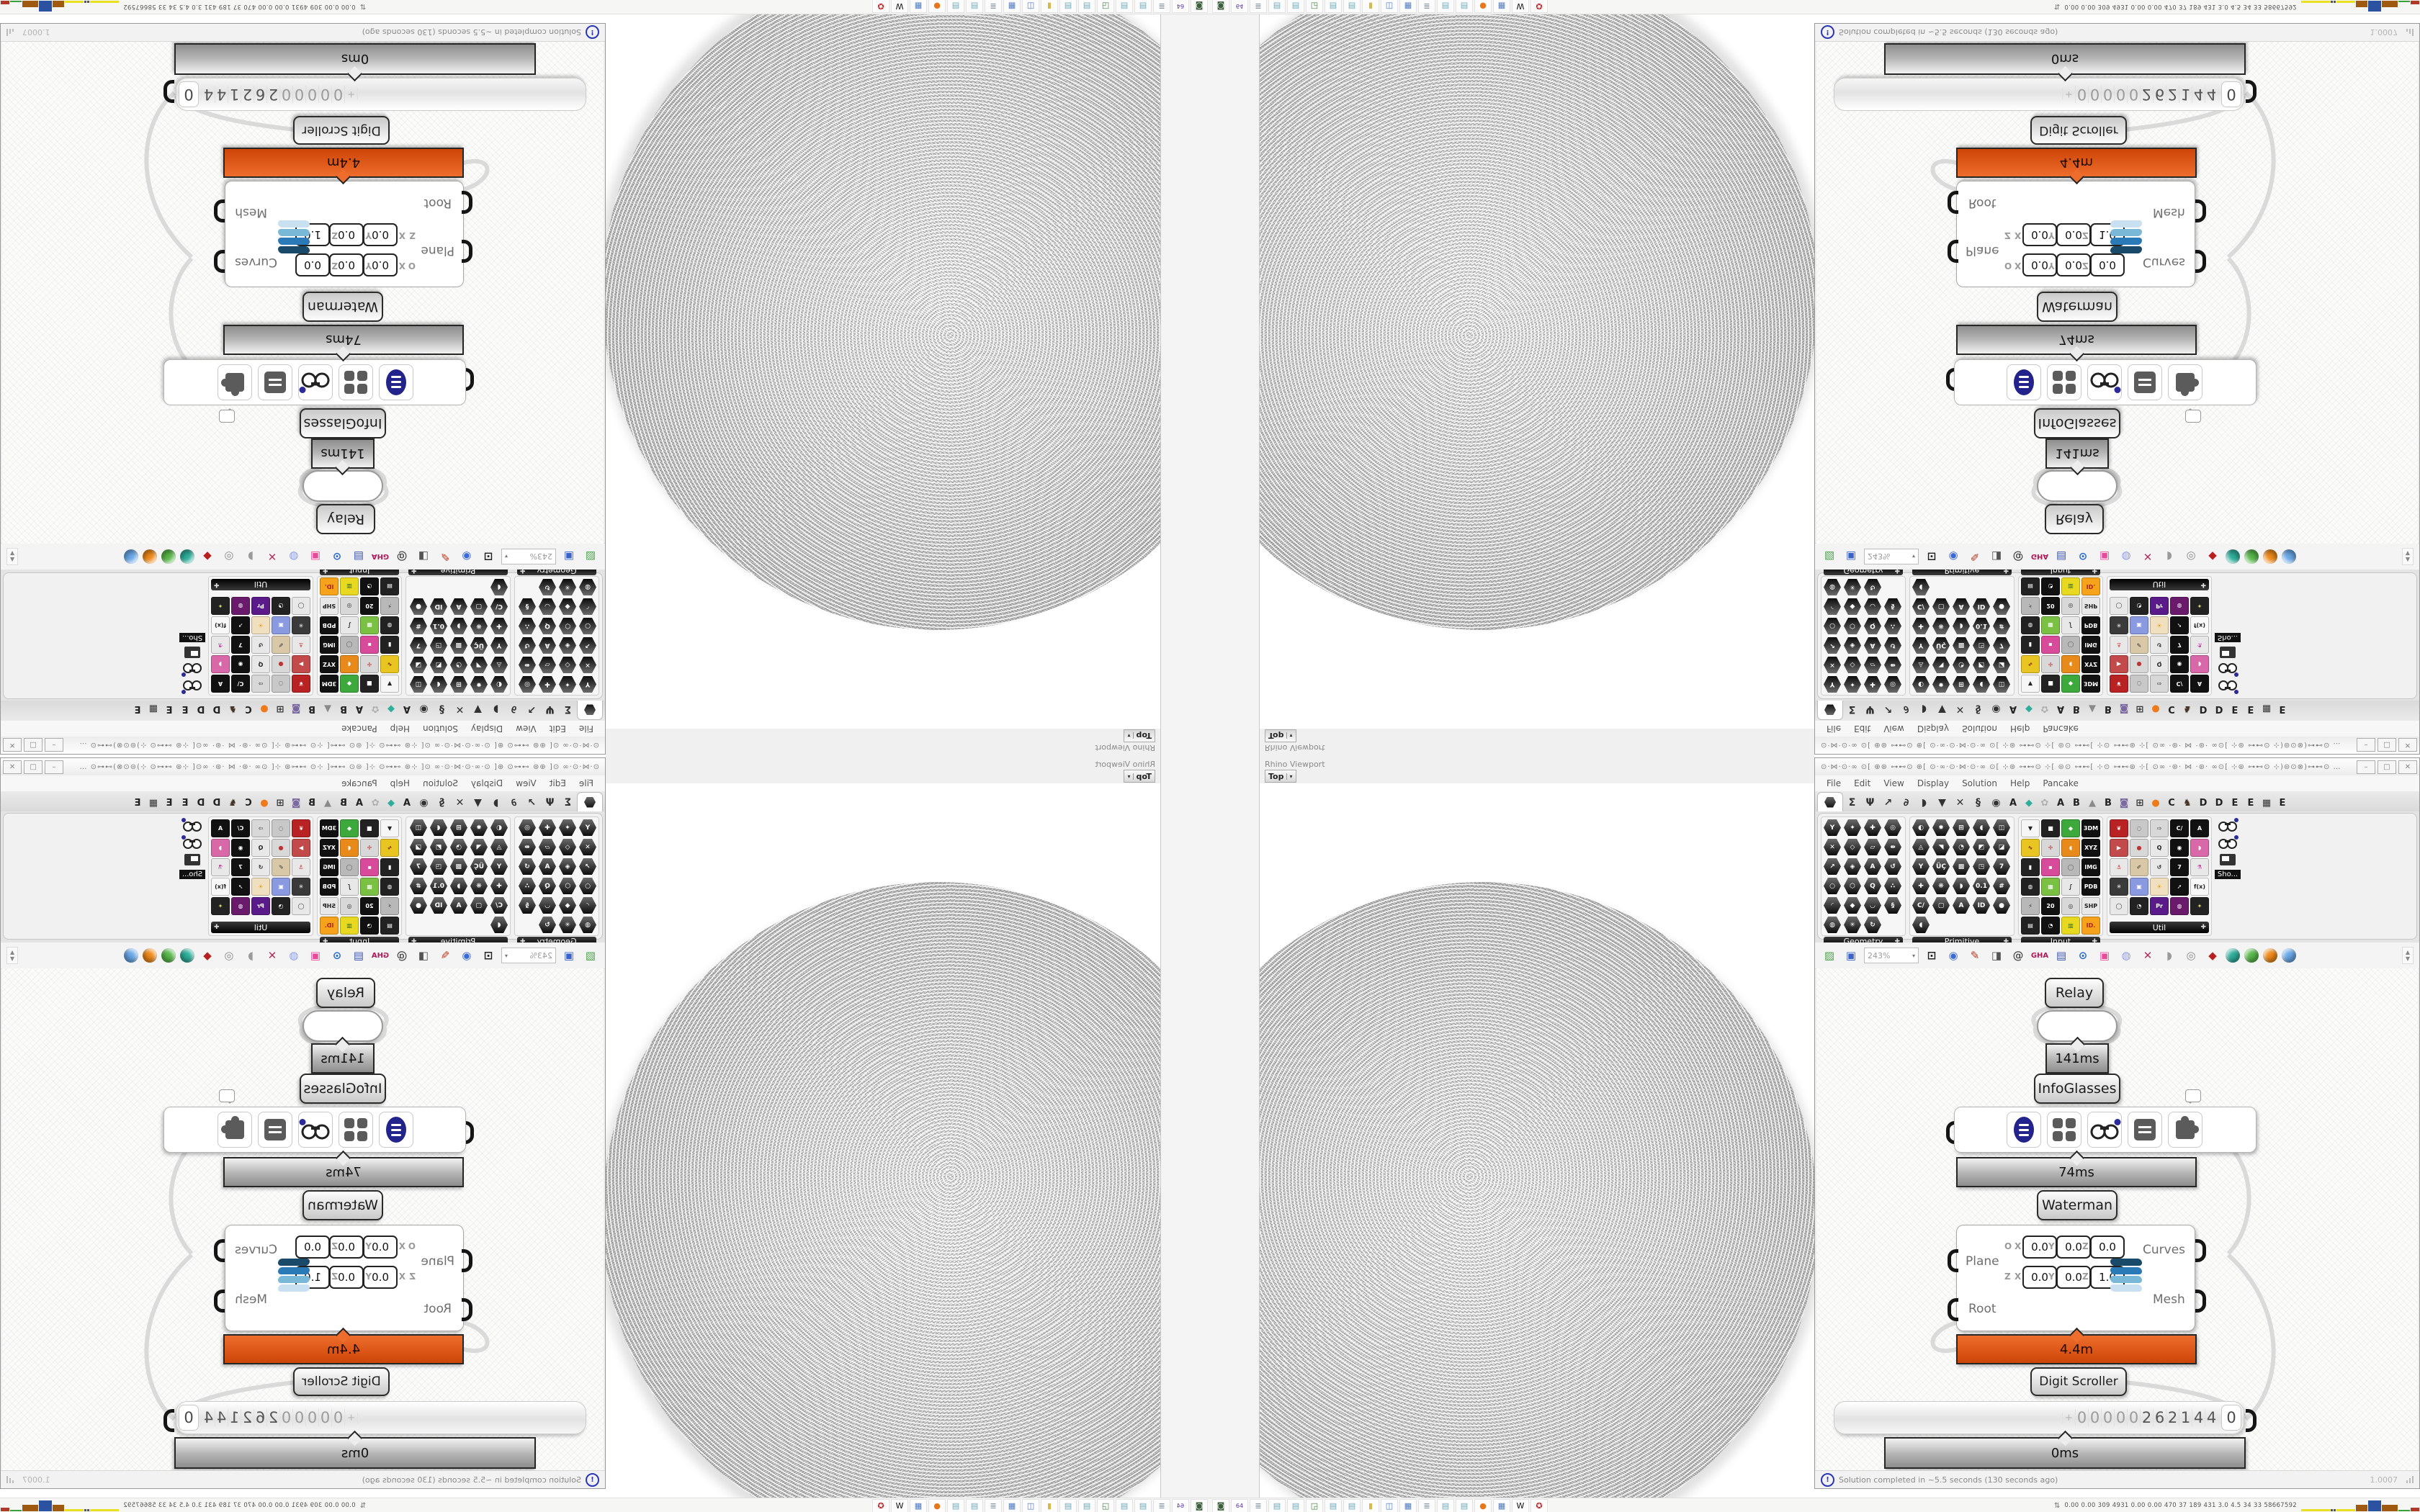 Image resolution: width=2420 pixels, height=1512 pixels. Describe the element at coordinates (281, 606) in the screenshot. I see `component-icon: ◔` at that location.